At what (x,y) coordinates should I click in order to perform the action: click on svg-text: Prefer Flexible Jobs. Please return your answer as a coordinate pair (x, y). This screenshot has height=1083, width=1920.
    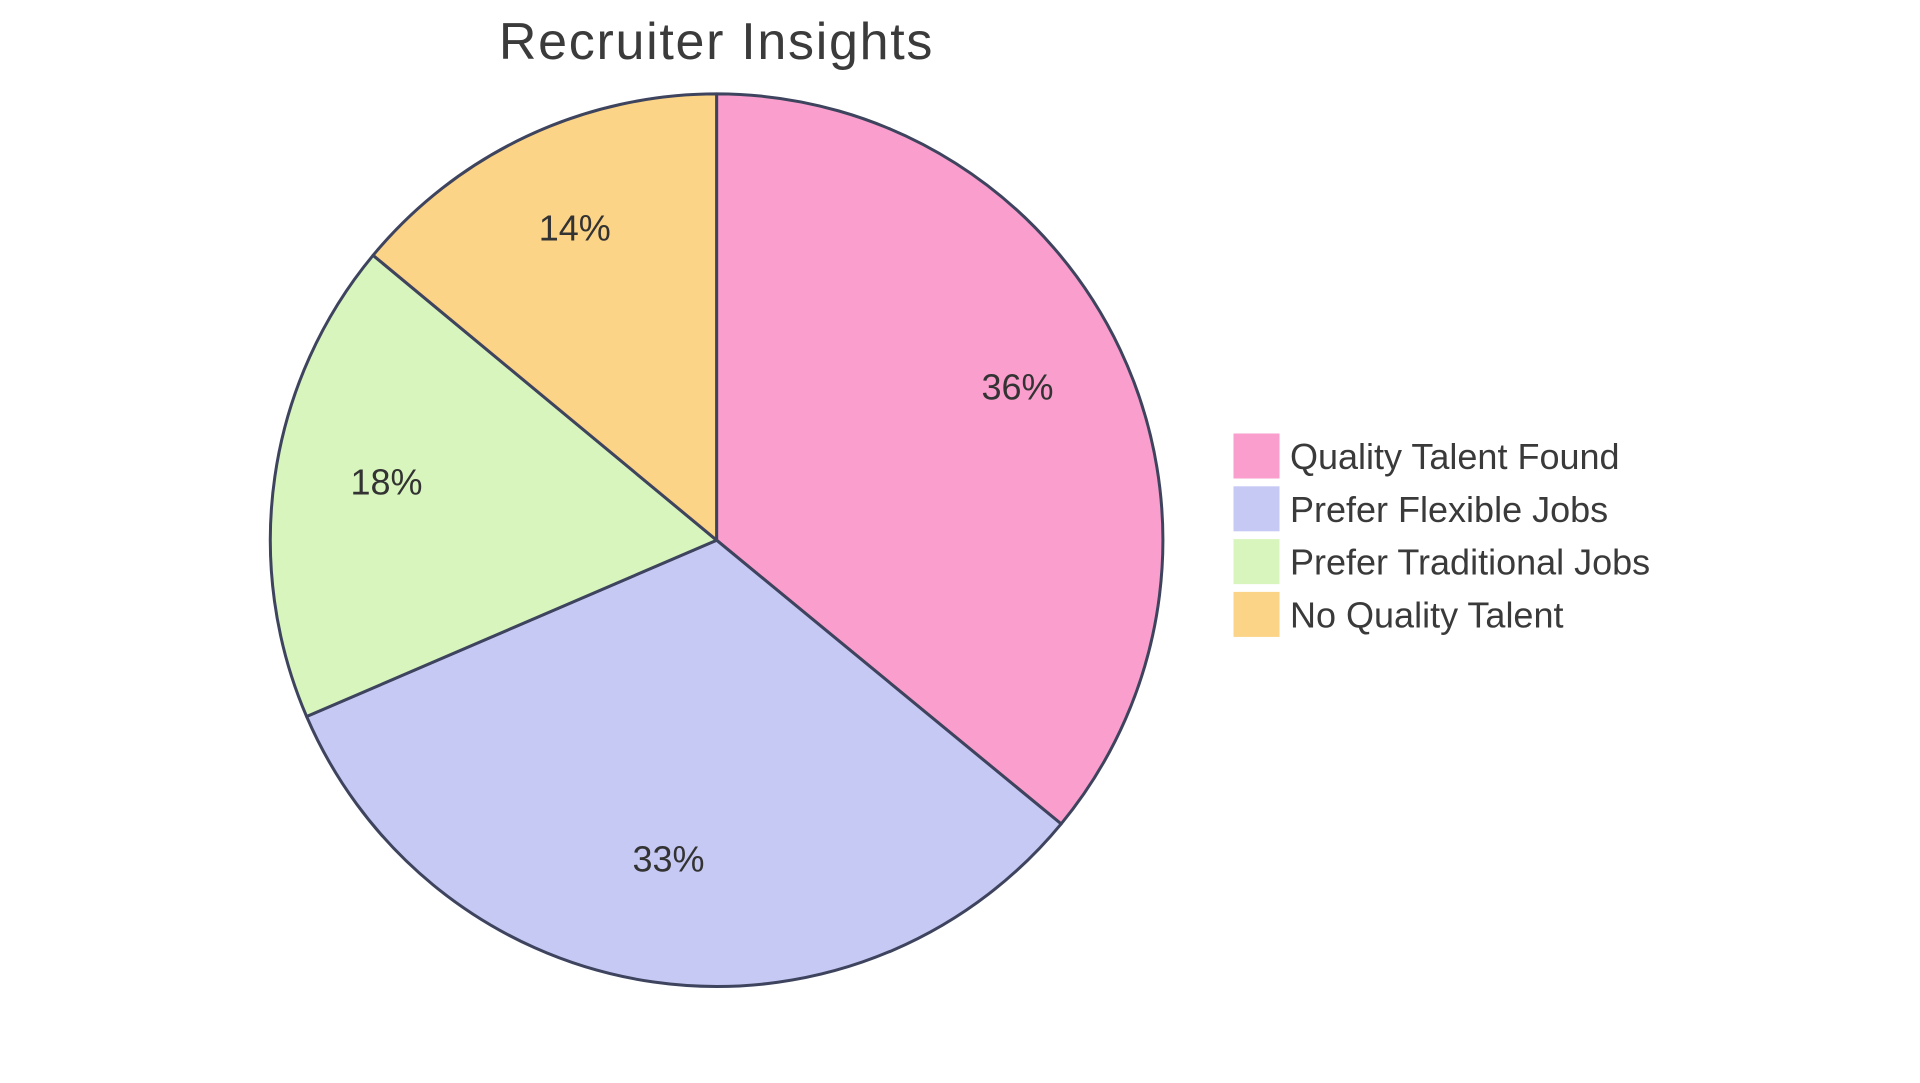
    Looking at the image, I should click on (1449, 509).